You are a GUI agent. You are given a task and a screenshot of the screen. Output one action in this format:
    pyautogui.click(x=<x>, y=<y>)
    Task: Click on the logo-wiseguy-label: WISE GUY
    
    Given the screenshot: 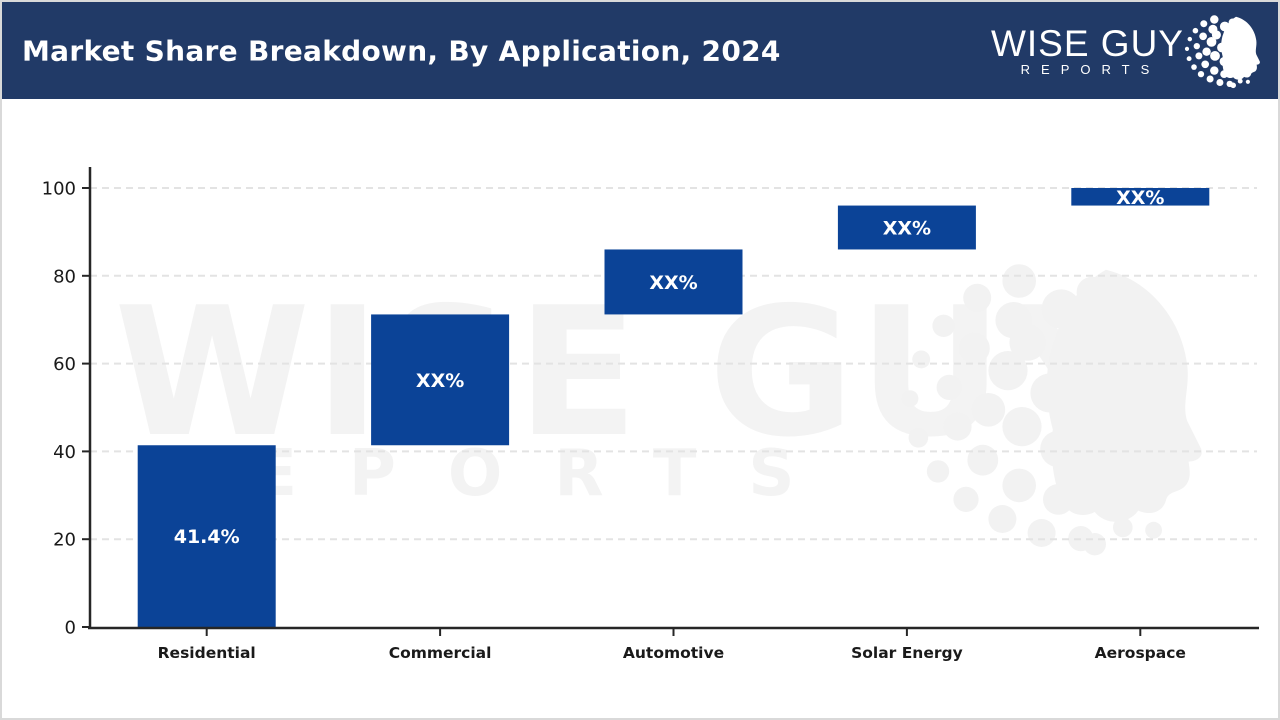 What is the action you would take?
    pyautogui.click(x=1087, y=43)
    